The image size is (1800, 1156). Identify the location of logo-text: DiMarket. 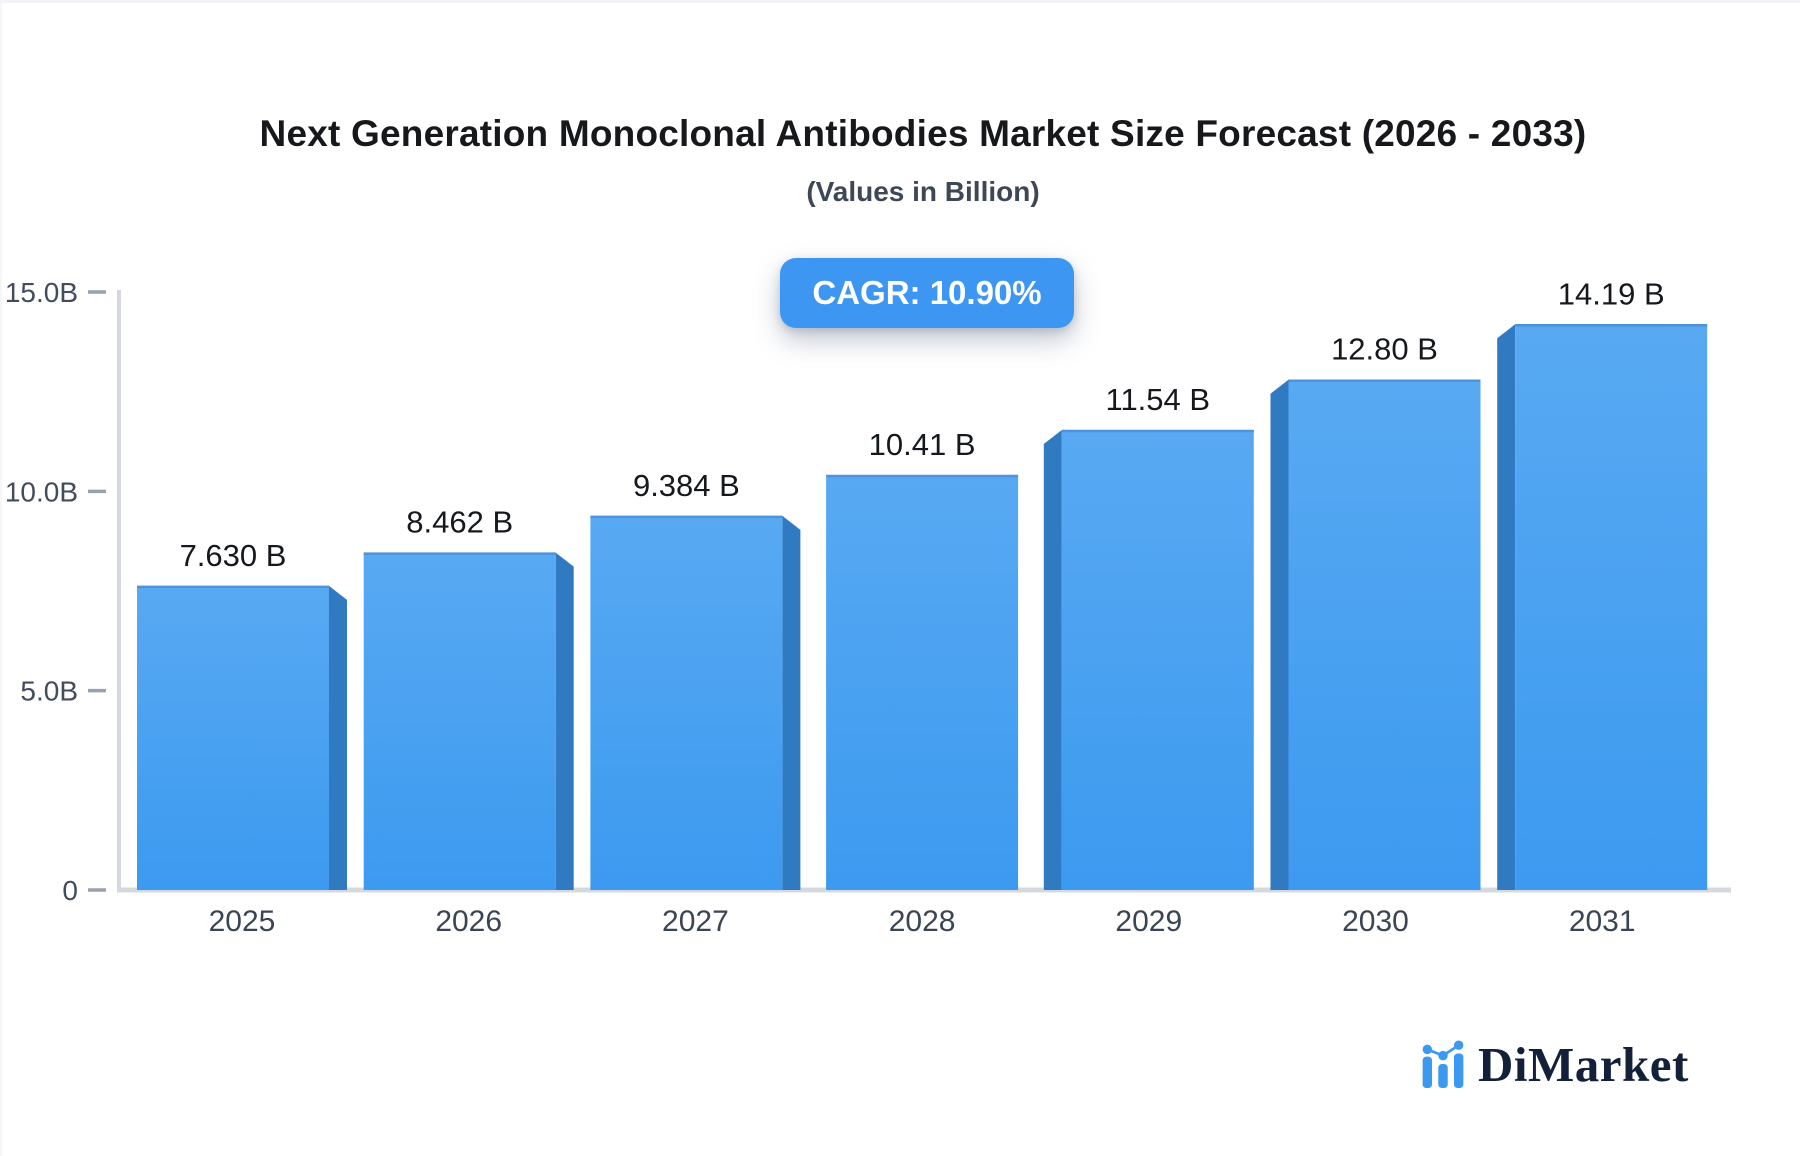
(1583, 1064).